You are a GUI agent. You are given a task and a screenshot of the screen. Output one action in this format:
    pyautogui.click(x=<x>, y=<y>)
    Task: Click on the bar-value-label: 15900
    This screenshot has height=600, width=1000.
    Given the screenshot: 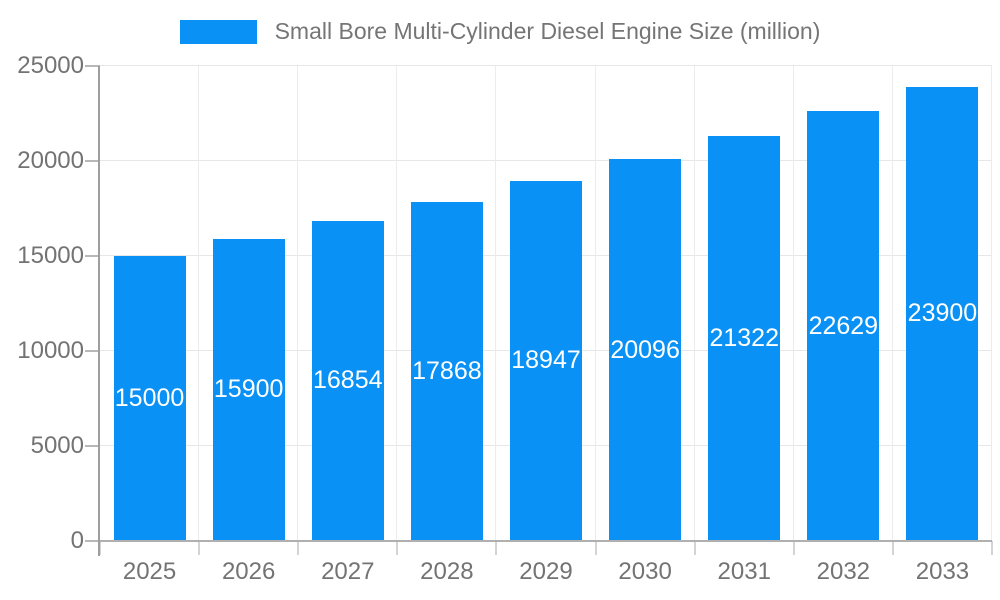 What is the action you would take?
    pyautogui.click(x=248, y=389)
    